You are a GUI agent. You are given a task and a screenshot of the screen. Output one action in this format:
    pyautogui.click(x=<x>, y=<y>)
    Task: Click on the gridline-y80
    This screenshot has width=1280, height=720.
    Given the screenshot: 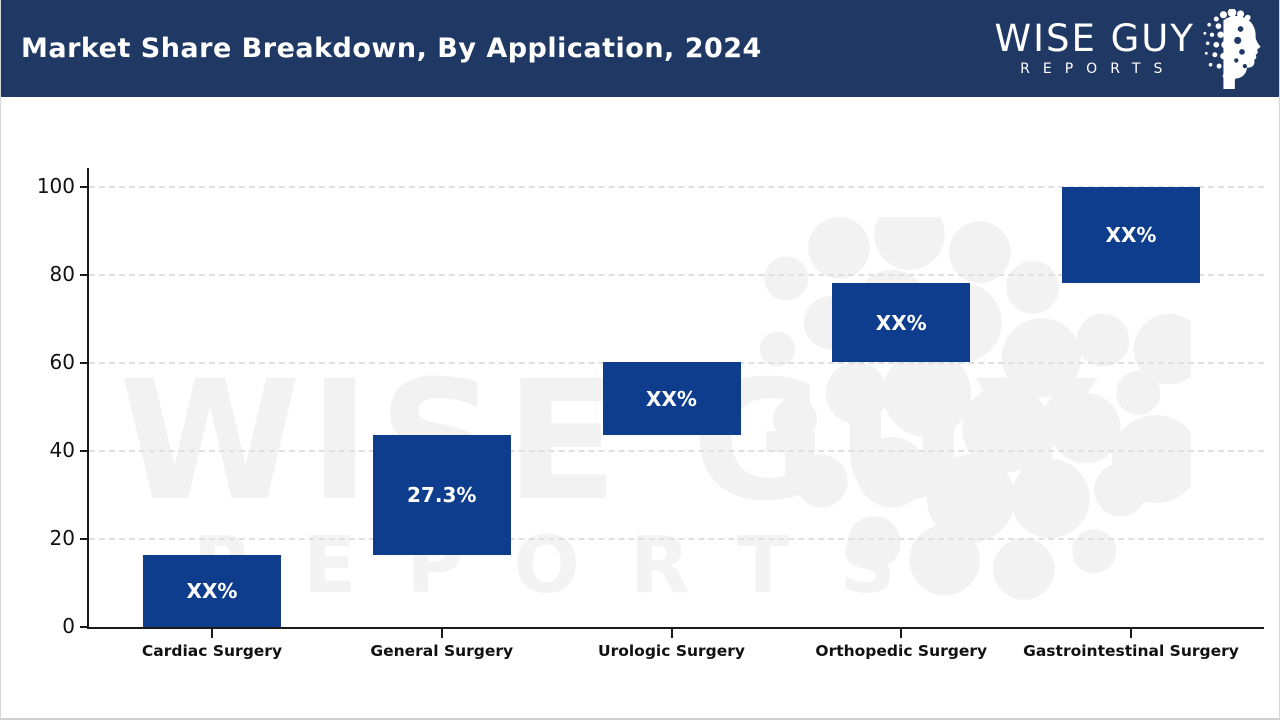 What is the action you would take?
    pyautogui.click(x=676, y=275)
    